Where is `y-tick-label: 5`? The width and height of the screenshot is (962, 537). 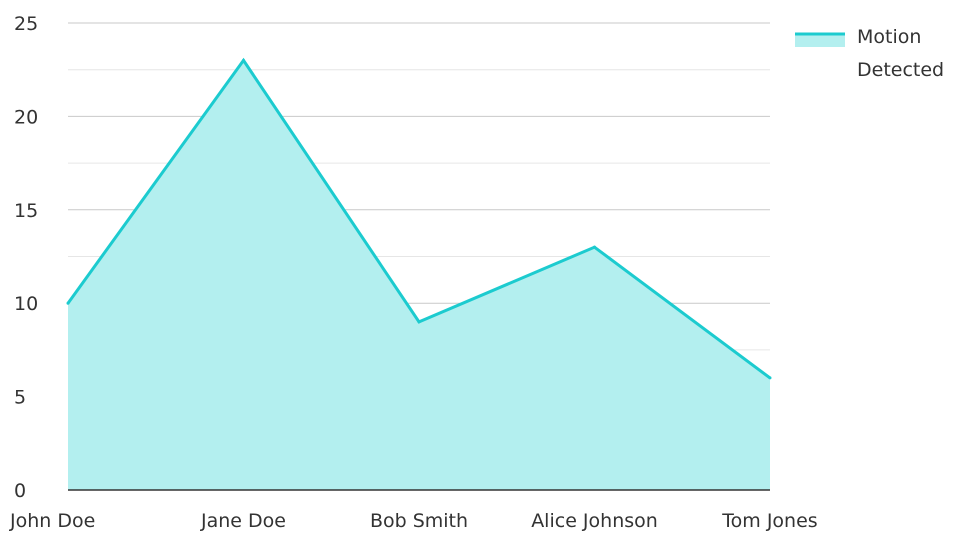 y-tick-label: 5 is located at coordinates (20, 398).